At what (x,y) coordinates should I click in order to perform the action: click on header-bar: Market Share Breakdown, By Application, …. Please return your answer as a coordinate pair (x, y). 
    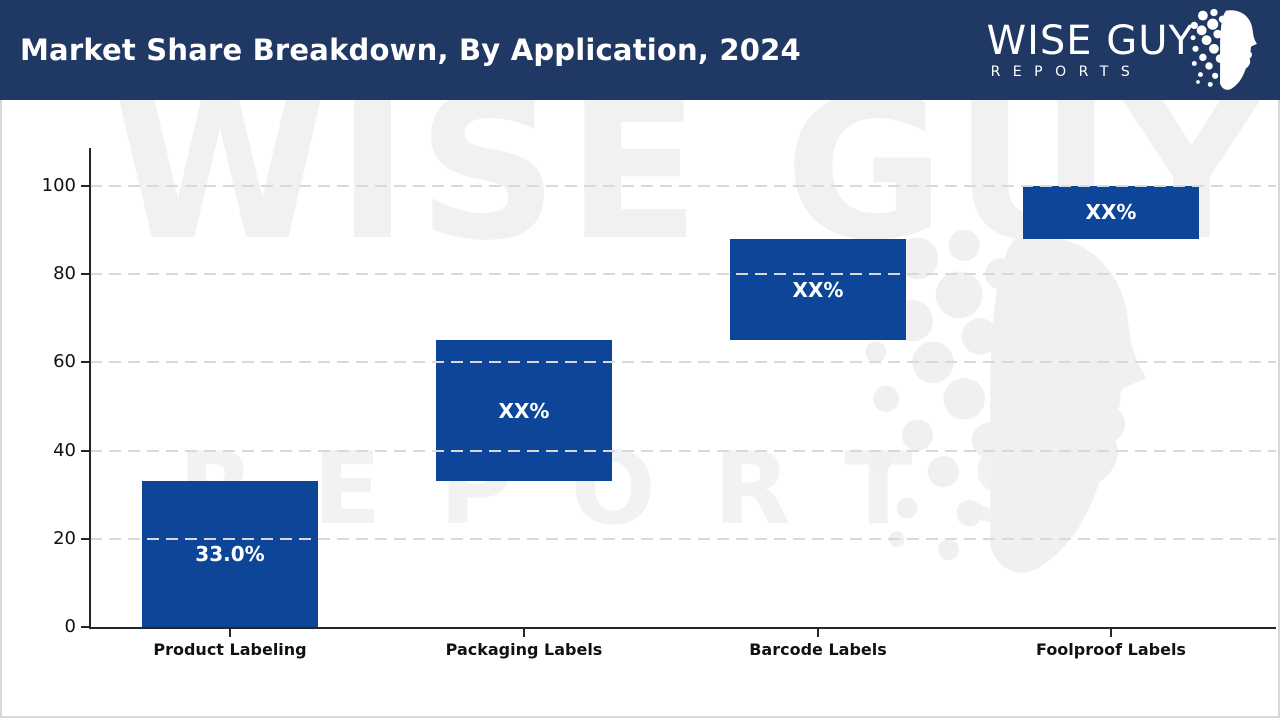
    Looking at the image, I should click on (640, 50).